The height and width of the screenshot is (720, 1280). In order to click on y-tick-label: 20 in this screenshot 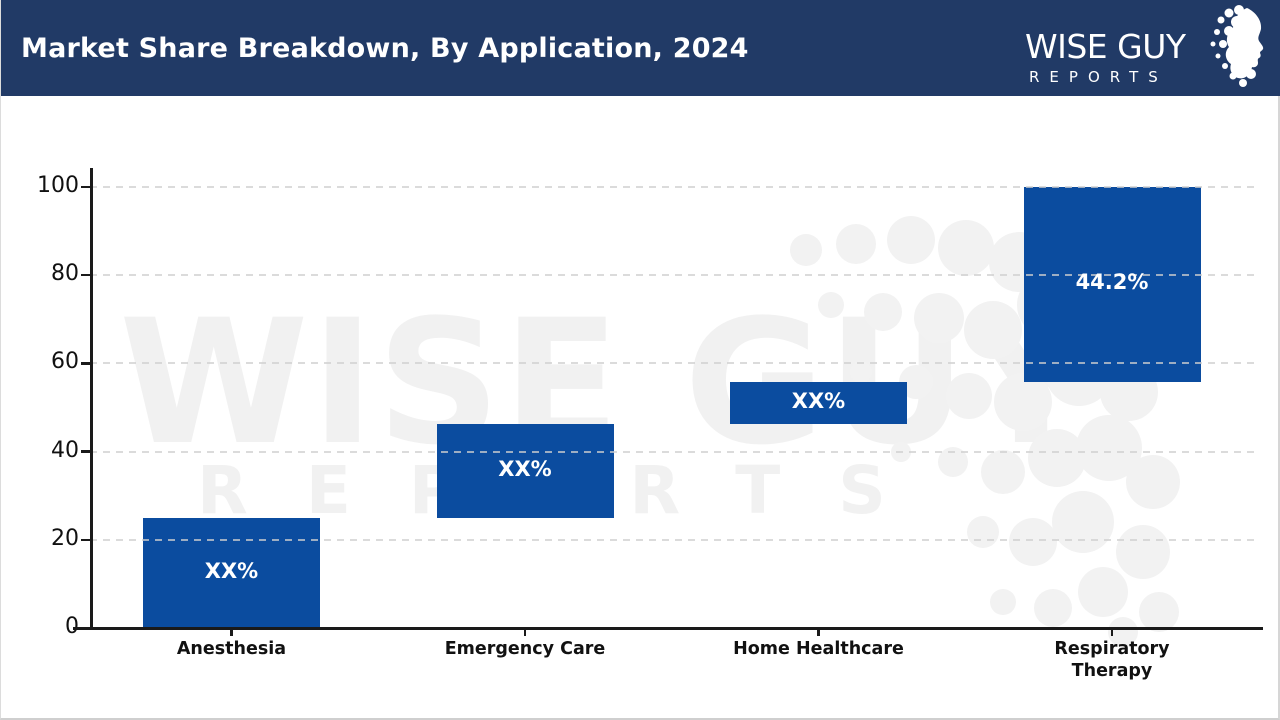, I will do `click(65, 538)`.